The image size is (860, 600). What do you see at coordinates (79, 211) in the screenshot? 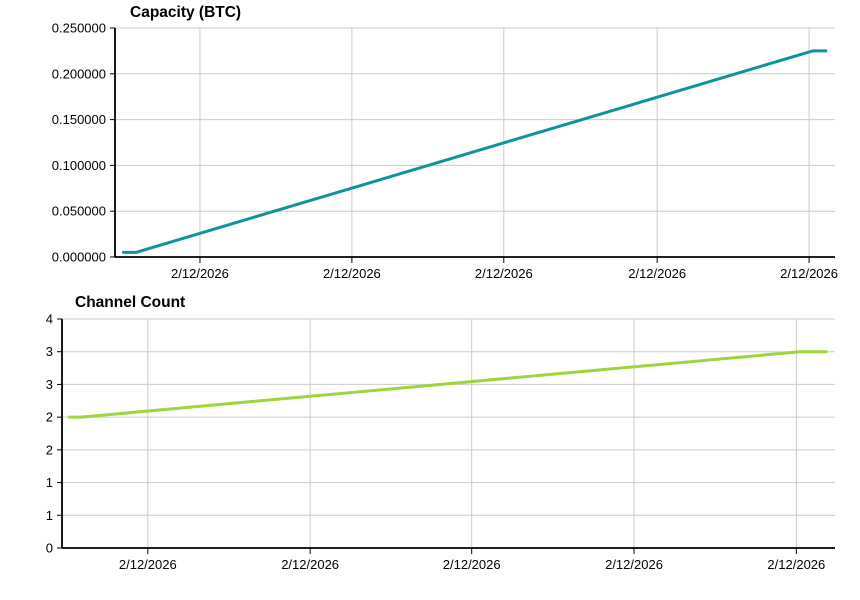
I see `y-tick-label: 0.050000` at bounding box center [79, 211].